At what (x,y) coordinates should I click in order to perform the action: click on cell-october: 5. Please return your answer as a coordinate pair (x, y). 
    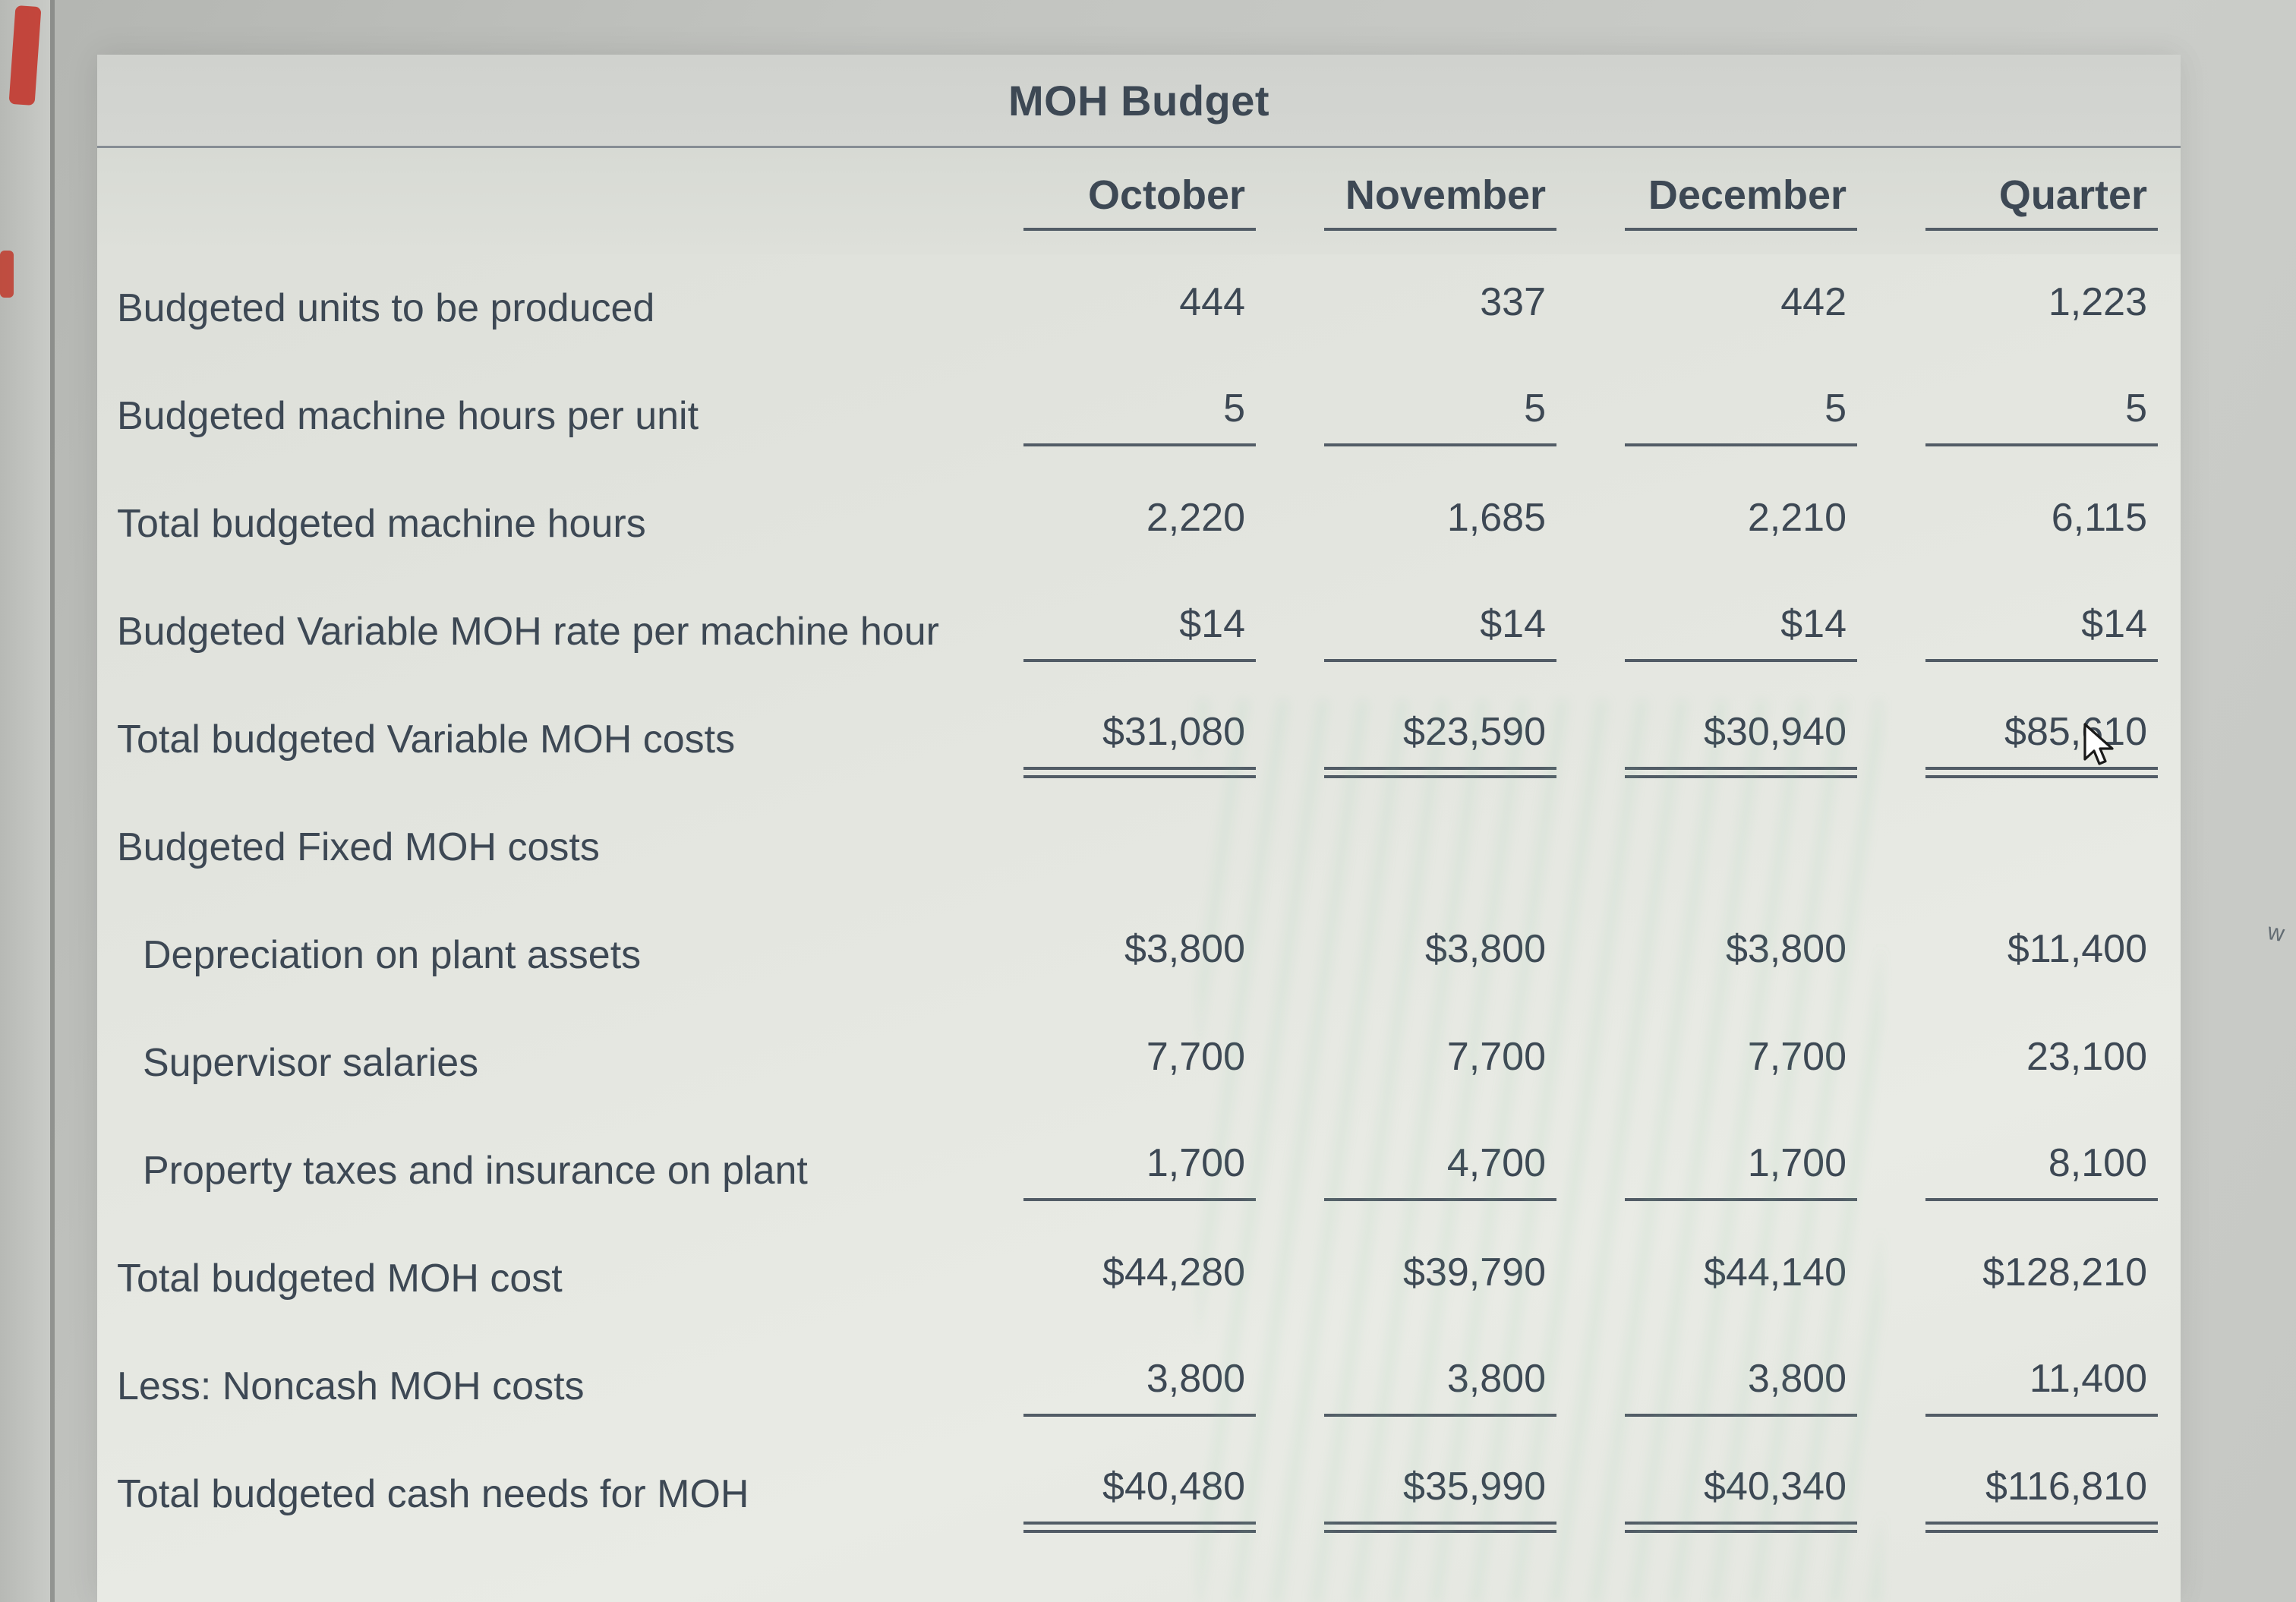
    Looking at the image, I should click on (1105, 416).